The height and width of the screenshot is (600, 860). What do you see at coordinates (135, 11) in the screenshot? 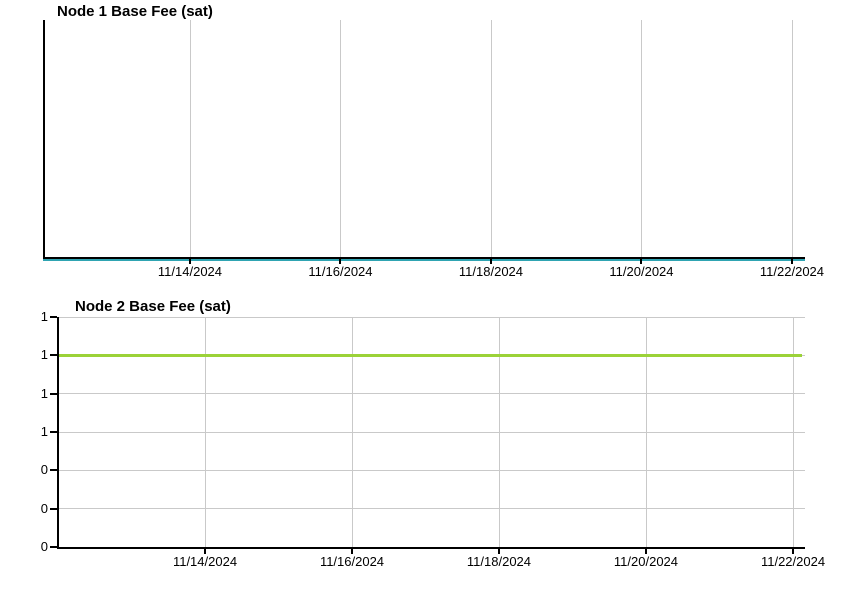
I see `chart-title-node1: Node 1 Base Fee (sat)` at bounding box center [135, 11].